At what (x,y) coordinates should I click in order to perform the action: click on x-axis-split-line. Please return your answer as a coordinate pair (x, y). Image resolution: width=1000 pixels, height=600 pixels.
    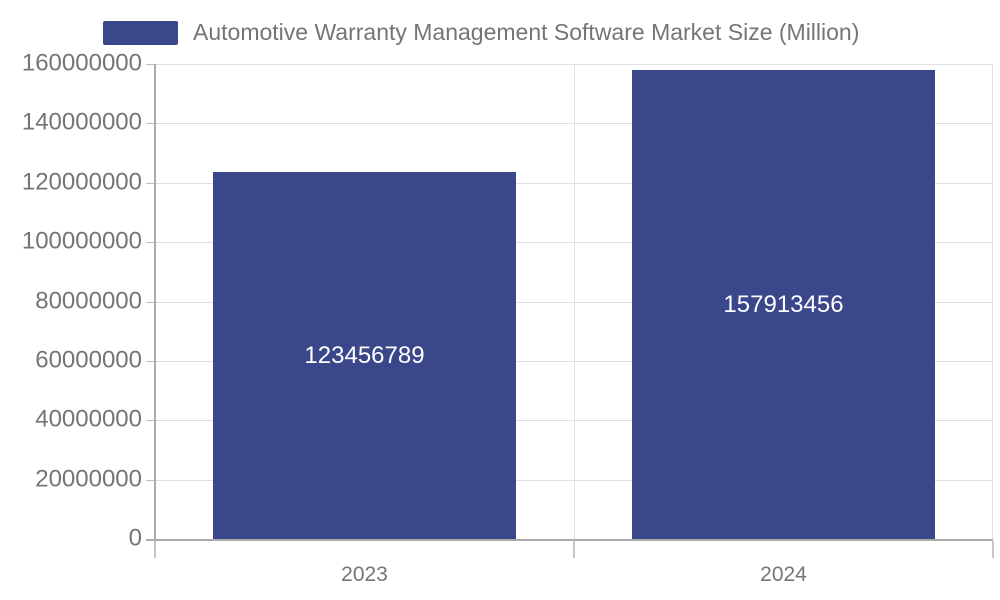
    Looking at the image, I should click on (574, 301).